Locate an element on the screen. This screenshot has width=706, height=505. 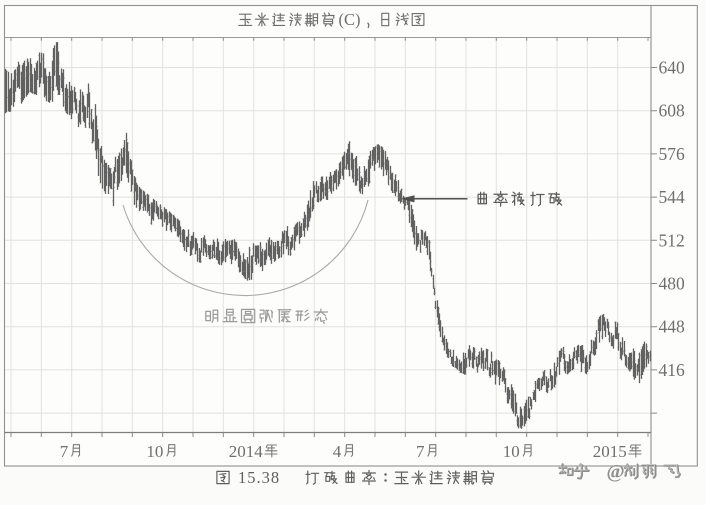
svg-text: 15.38 is located at coordinates (259, 477).